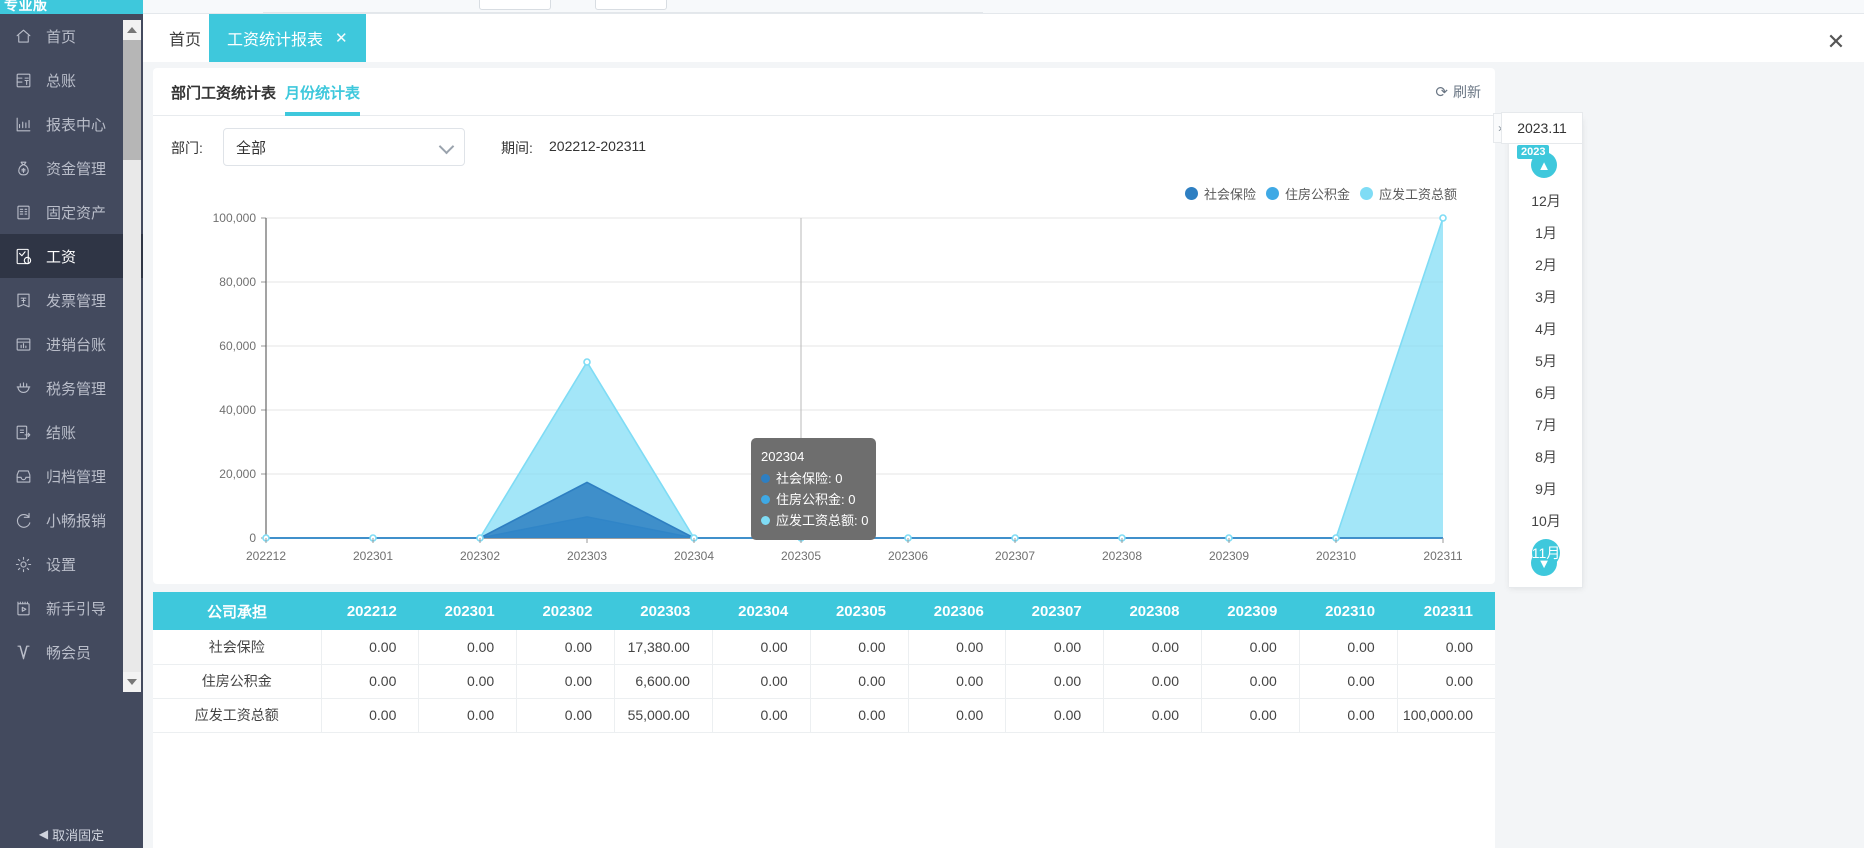  What do you see at coordinates (623, 12) in the screenshot?
I see `topbar-divider` at bounding box center [623, 12].